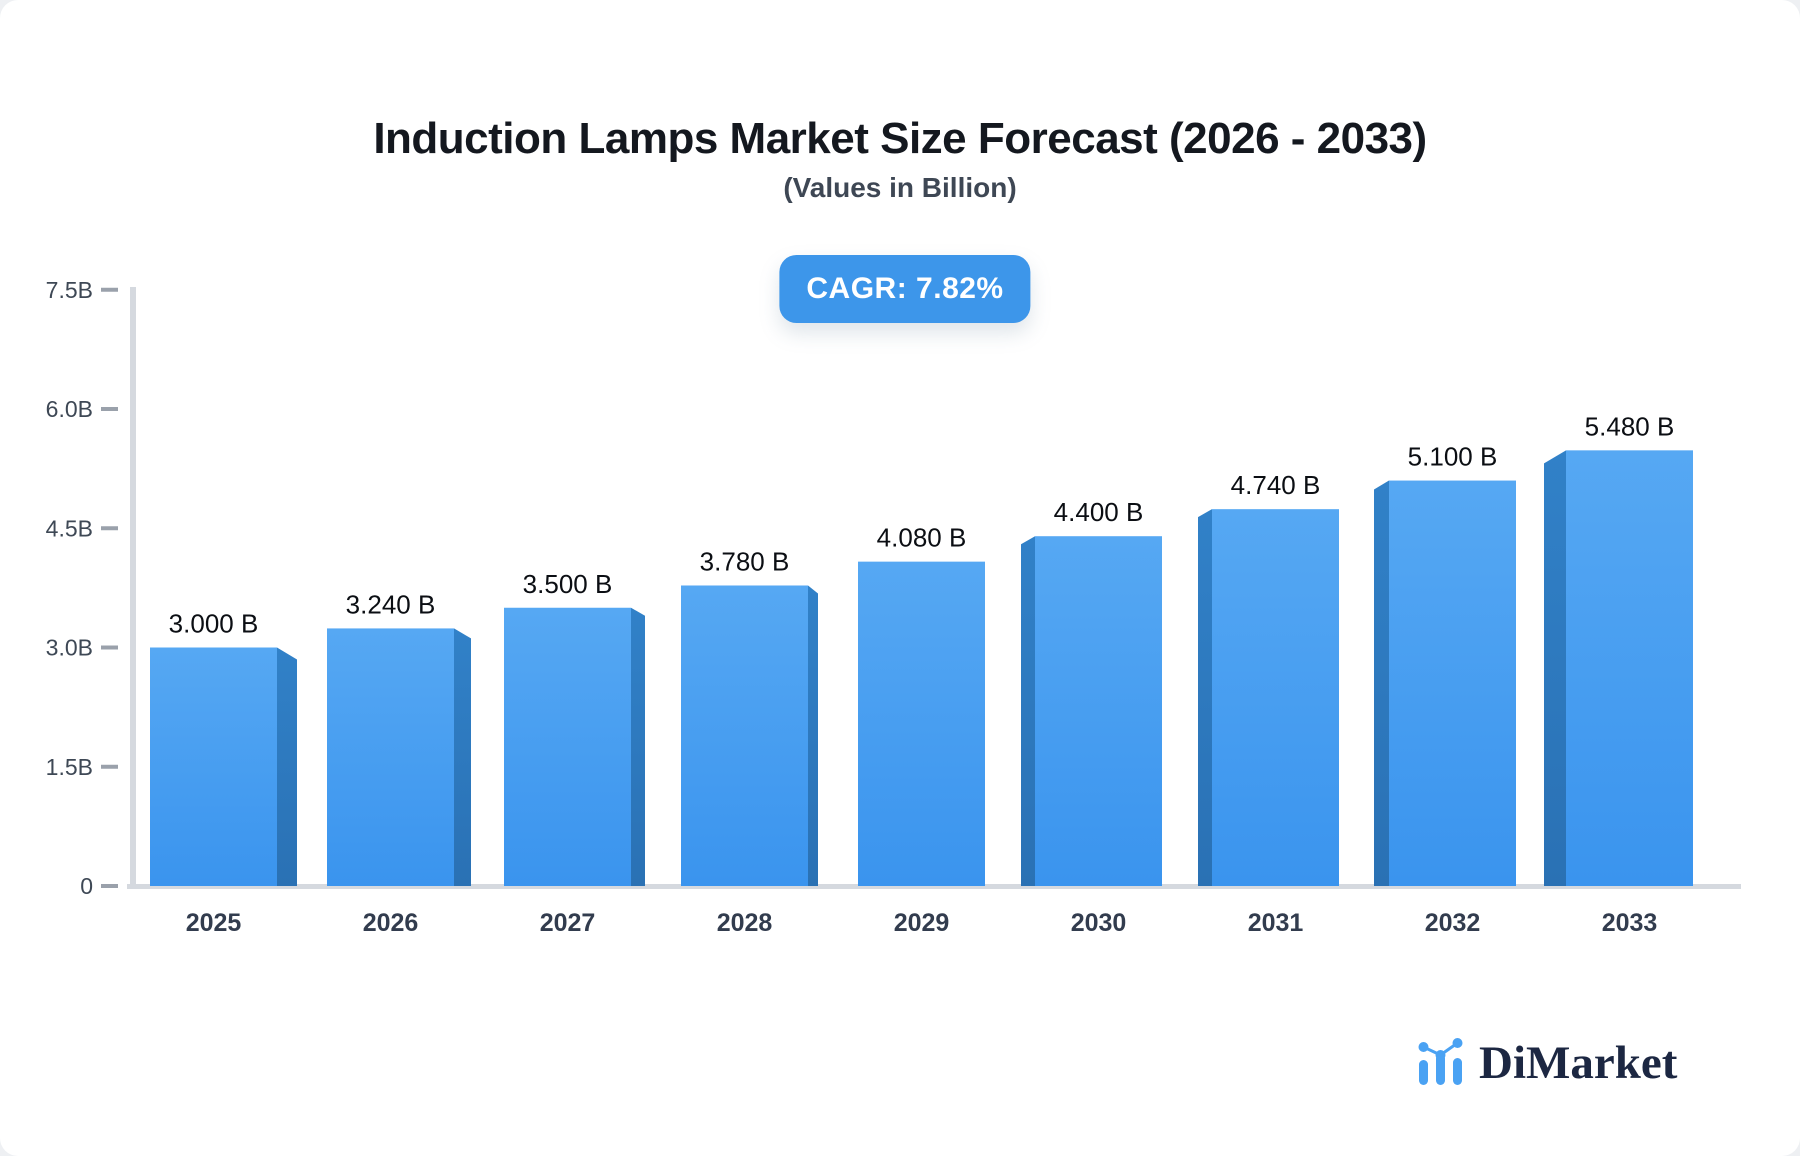 The image size is (1800, 1156). Describe the element at coordinates (921, 723) in the screenshot. I see `bar-2029` at that location.